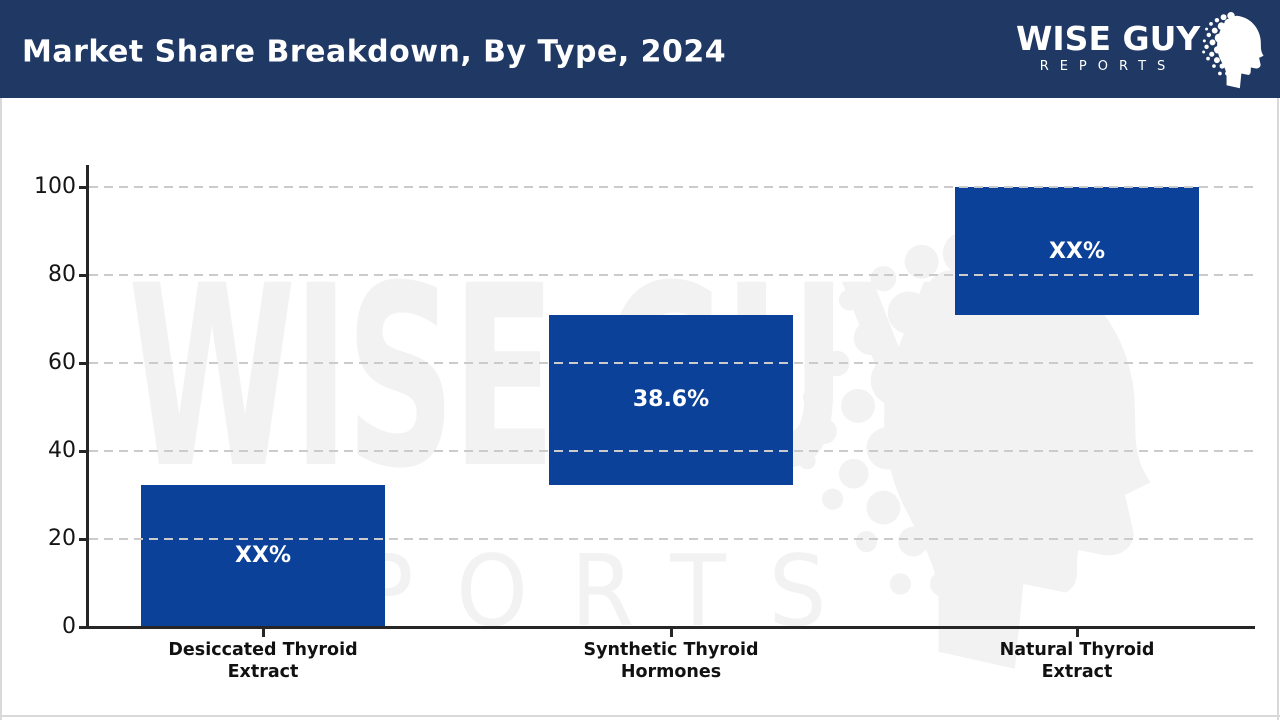 This screenshot has height=720, width=1280. What do you see at coordinates (69, 626) in the screenshot?
I see `y-tick-label-0: 0` at bounding box center [69, 626].